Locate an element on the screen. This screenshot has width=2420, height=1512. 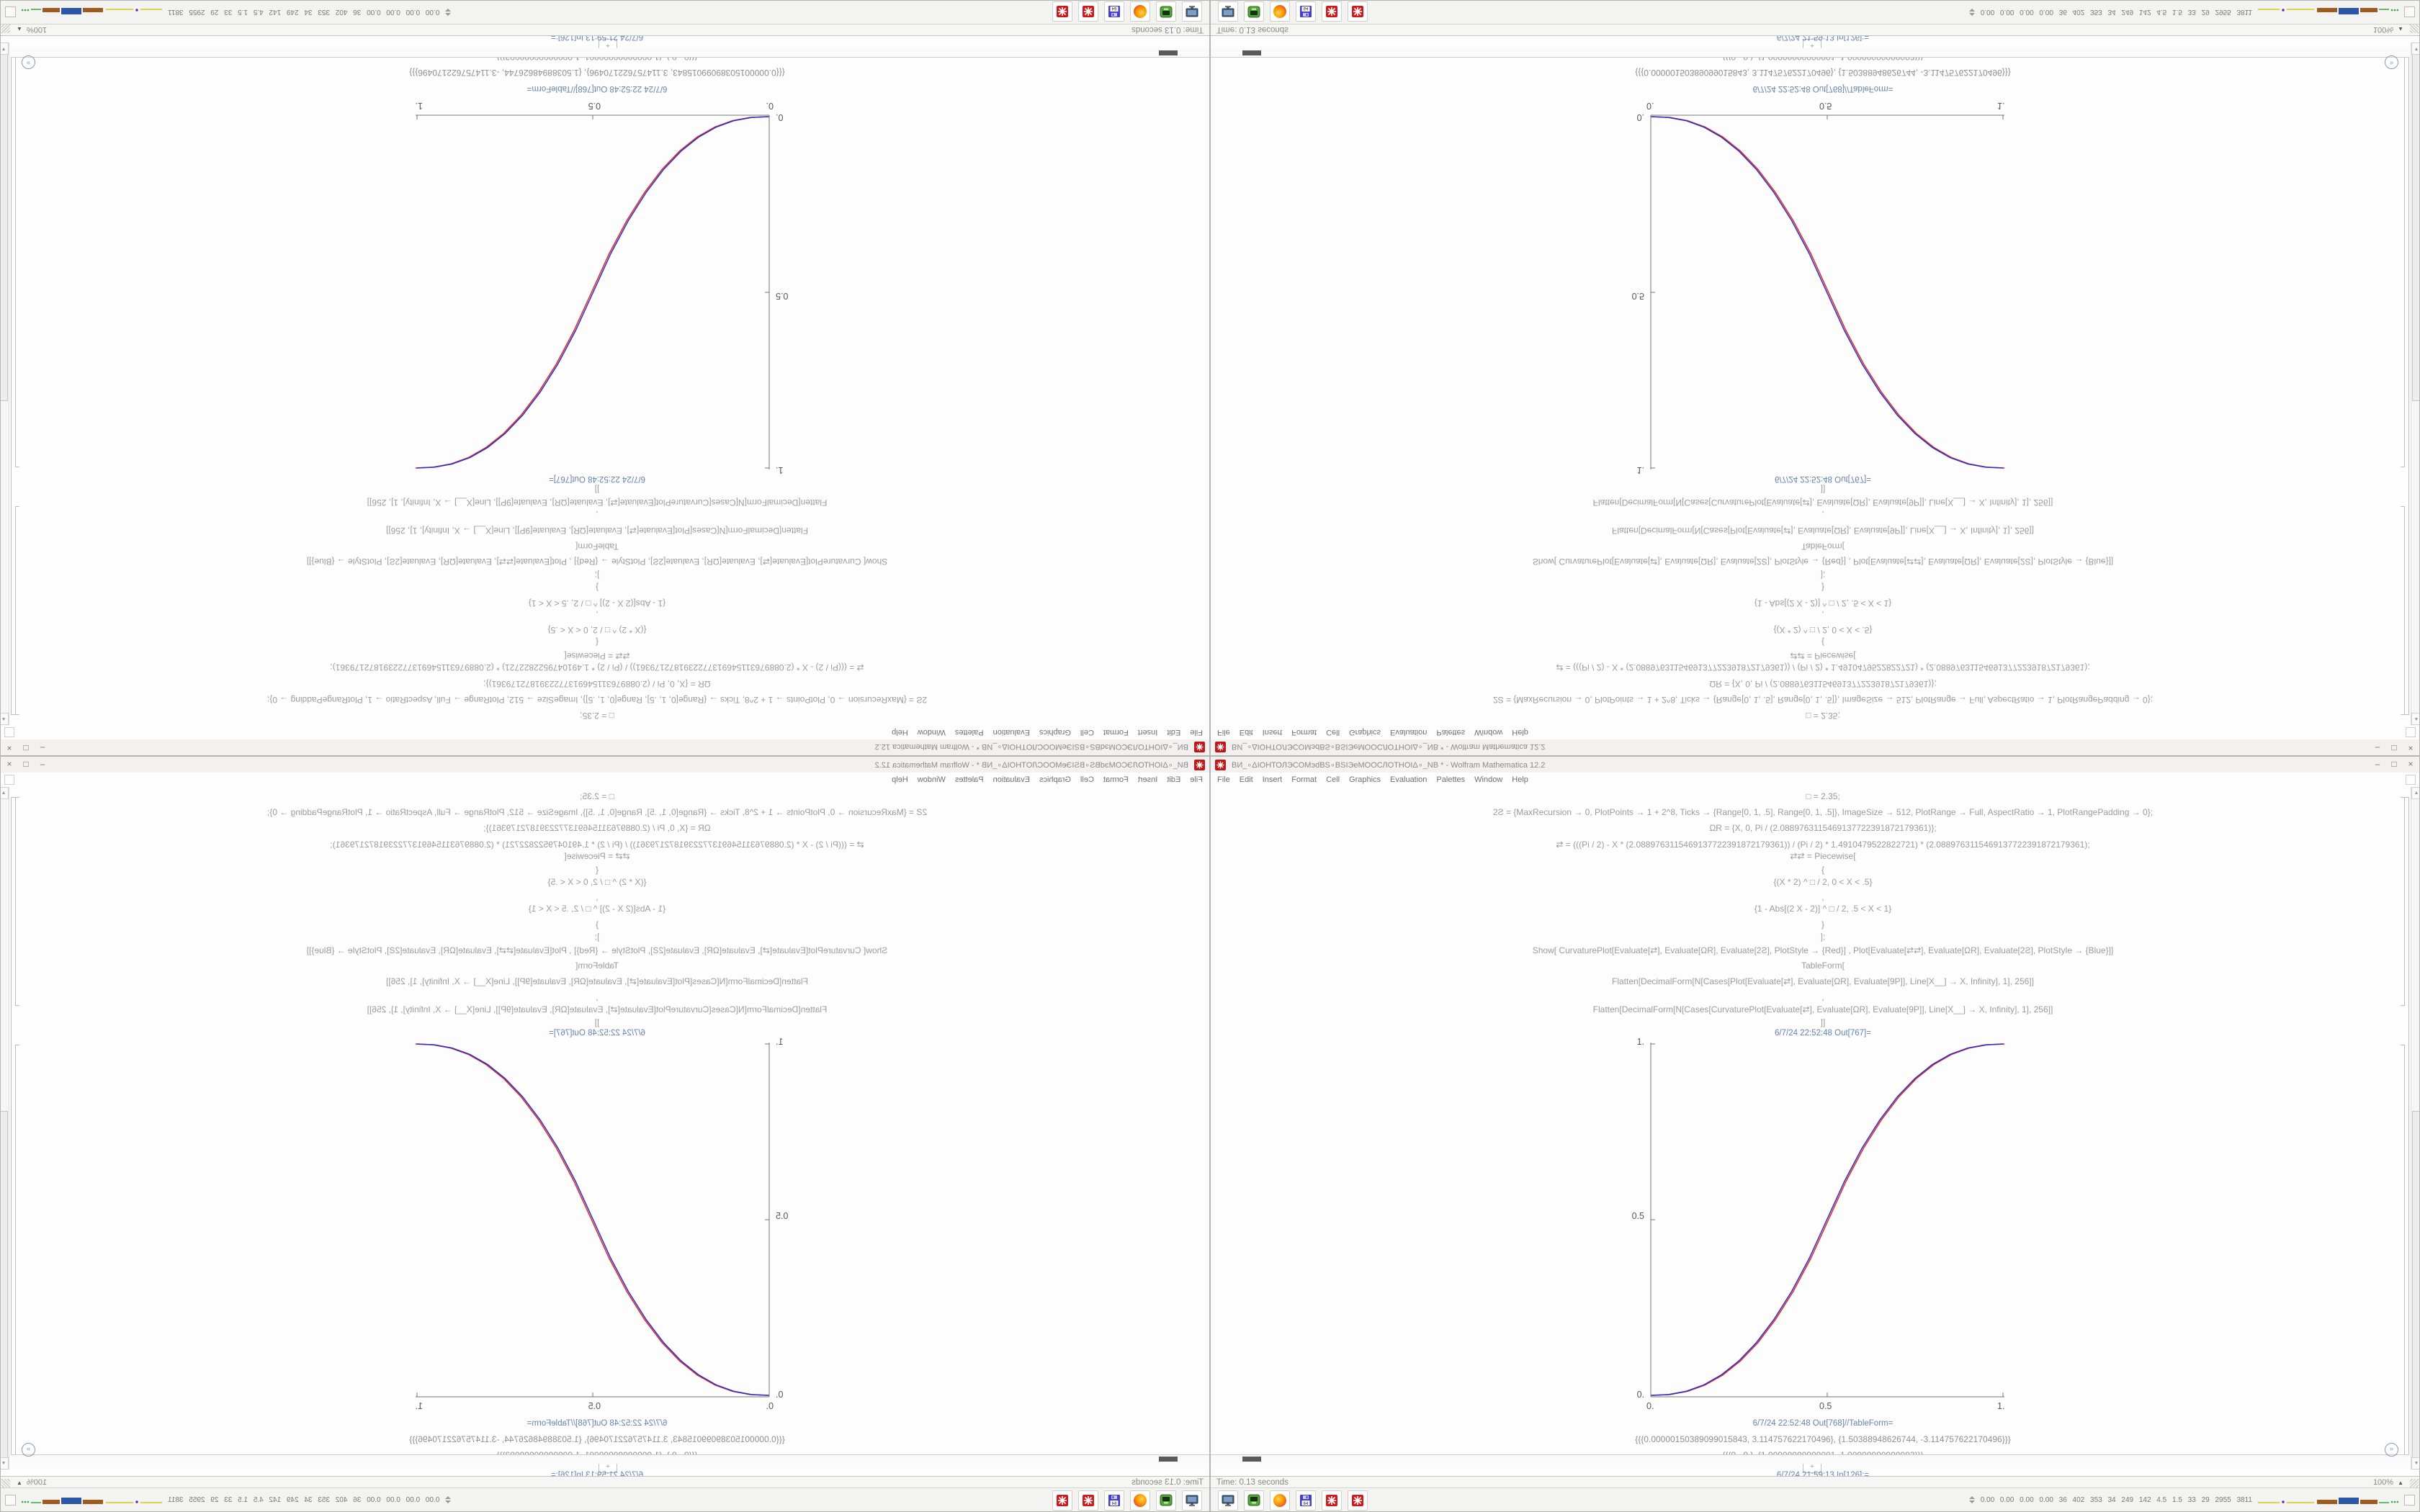
cell-bracket-output-group is located at coordinates (17, 1253).